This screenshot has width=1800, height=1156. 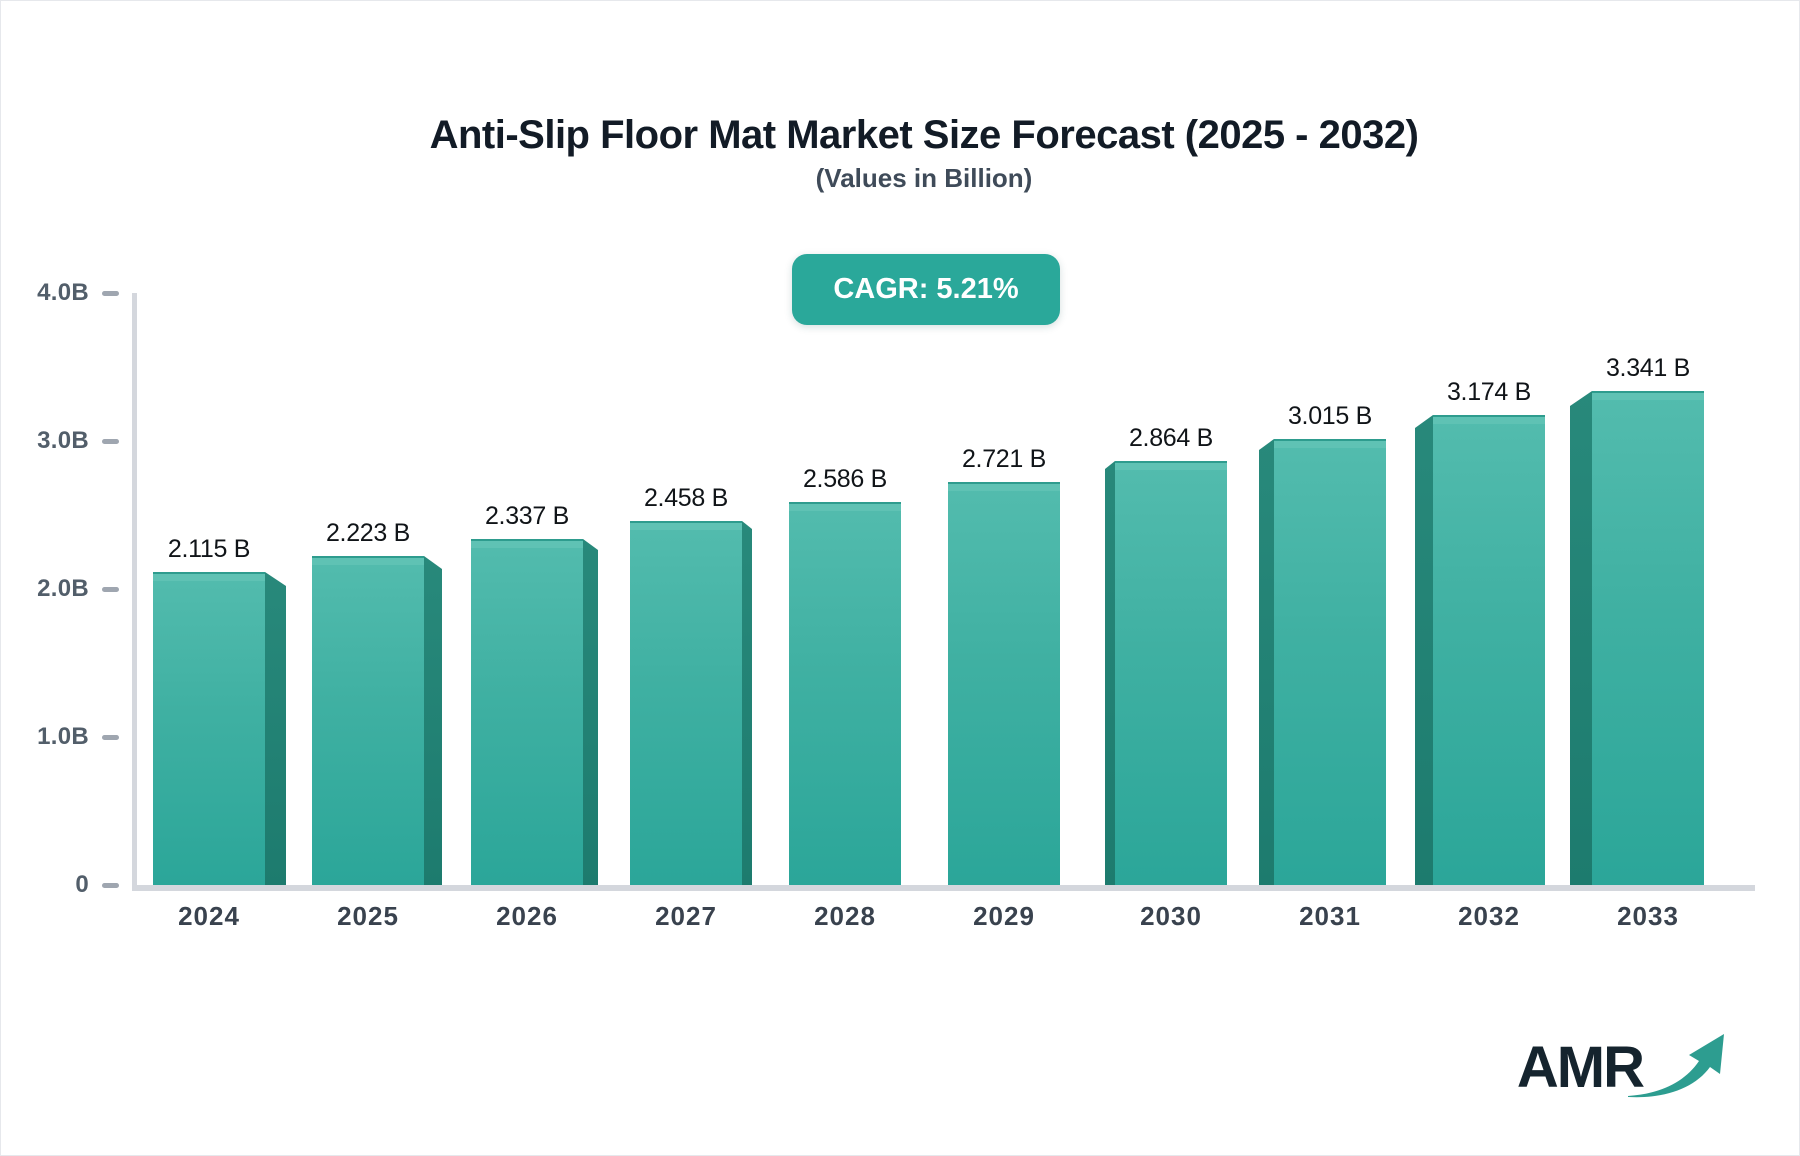 I want to click on y-axis-tick: 0, so click(x=97, y=885).